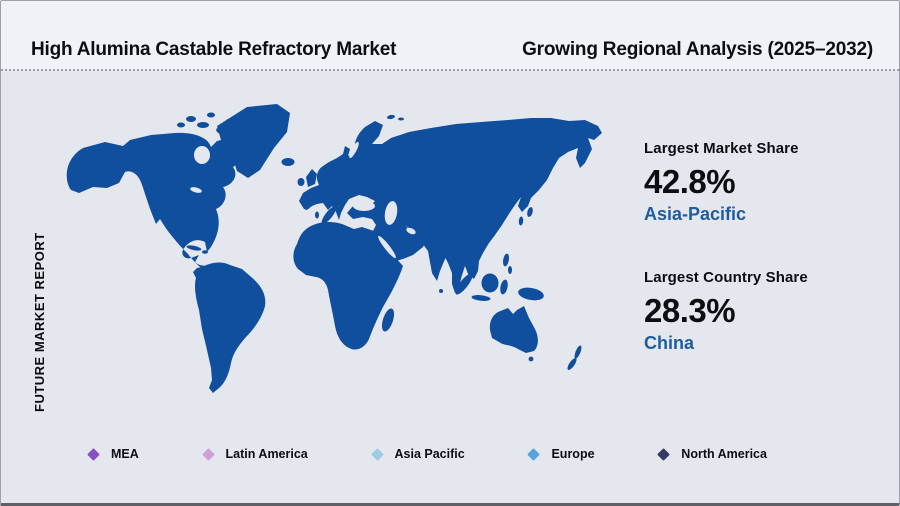  What do you see at coordinates (202, 155) in the screenshot?
I see `map-hudson-bay` at bounding box center [202, 155].